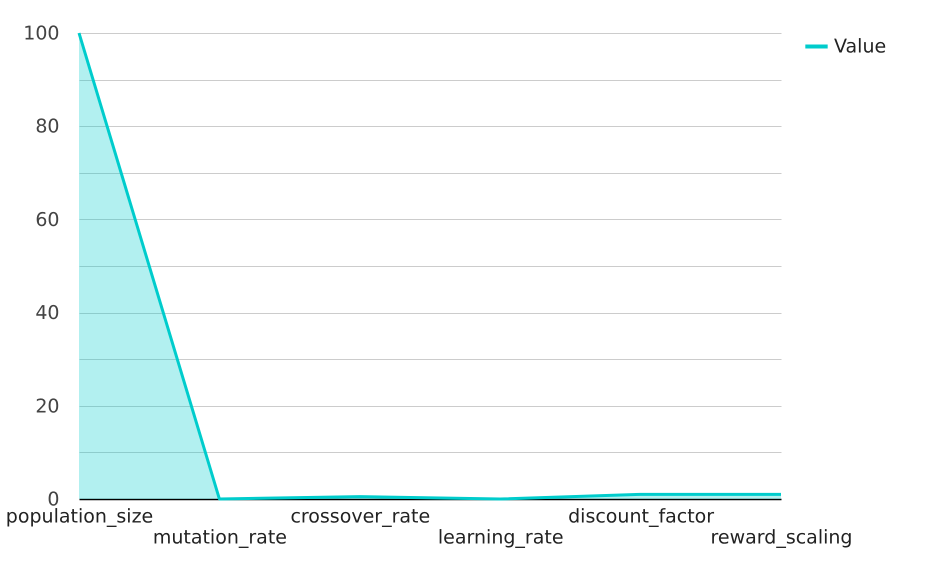  Describe the element at coordinates (47, 406) in the screenshot. I see `y-tick-label: 20` at that location.